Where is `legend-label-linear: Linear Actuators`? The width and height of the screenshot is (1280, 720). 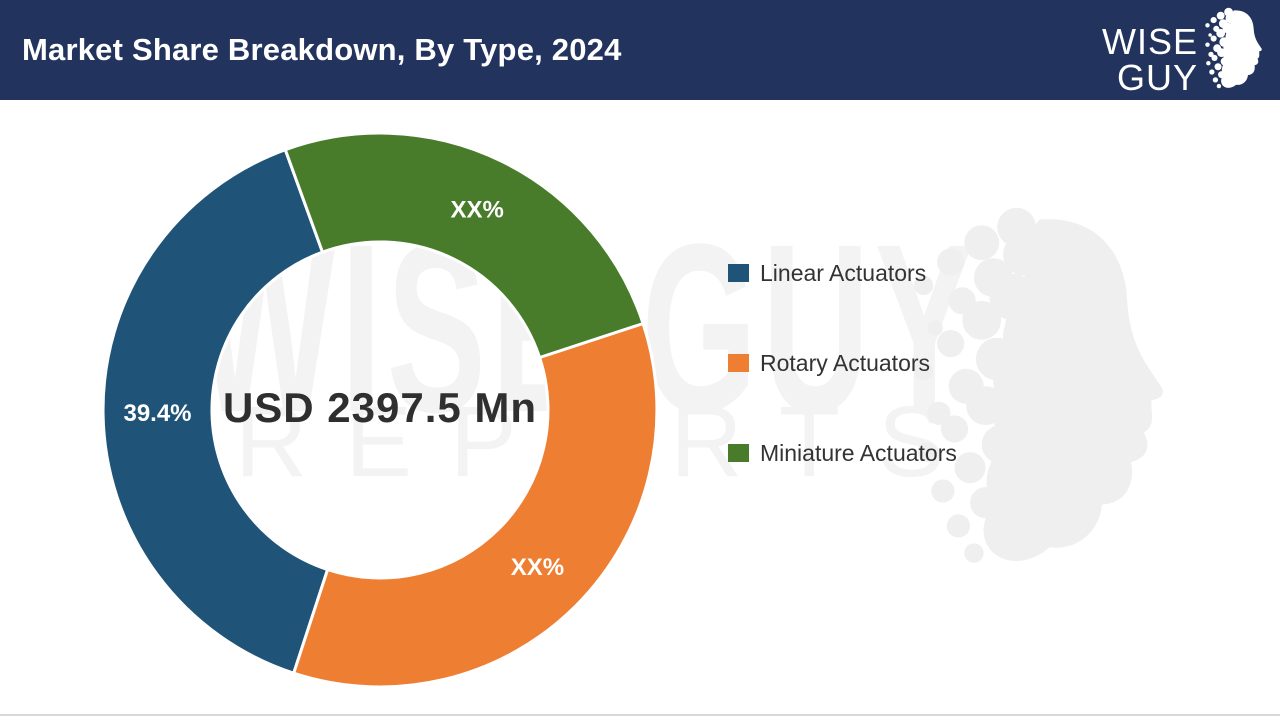 legend-label-linear: Linear Actuators is located at coordinates (843, 272).